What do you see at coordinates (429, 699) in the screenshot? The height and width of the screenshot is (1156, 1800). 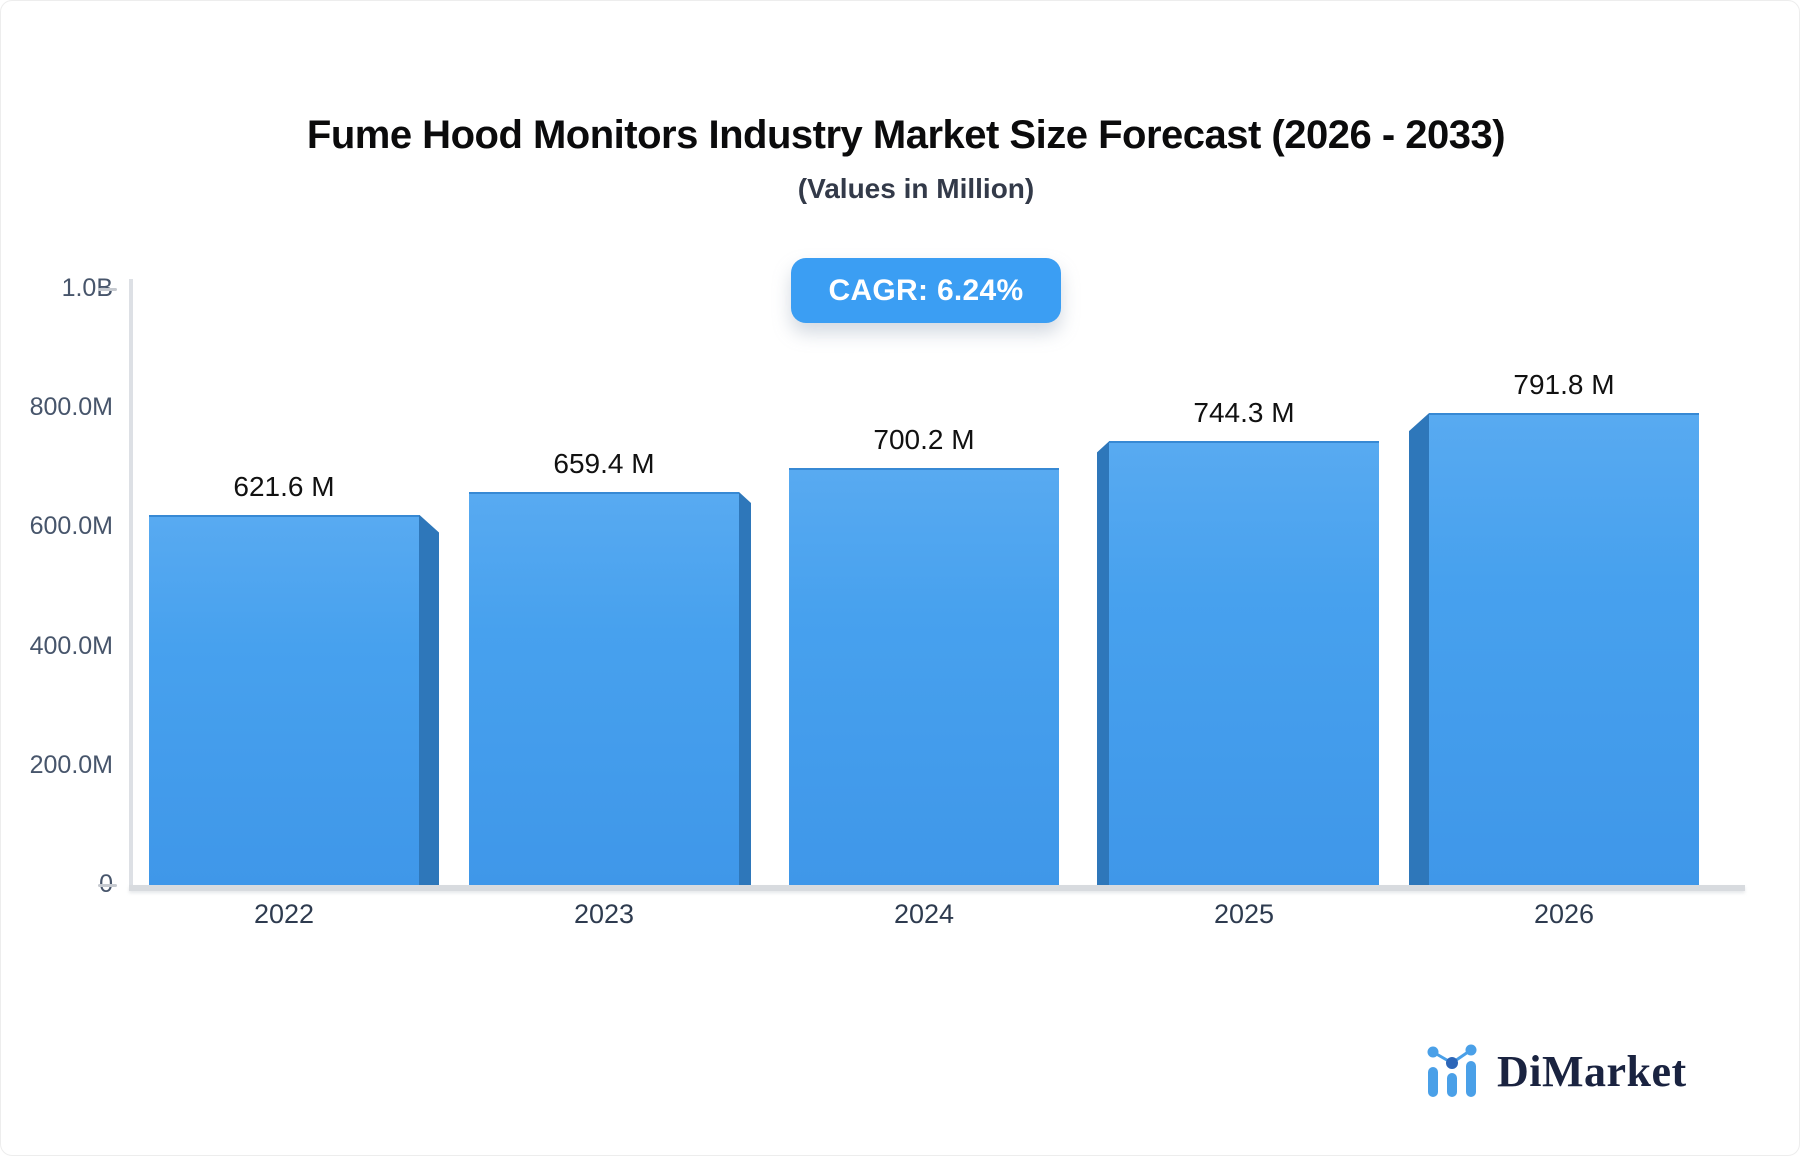 I see `bar-side-face-2022` at bounding box center [429, 699].